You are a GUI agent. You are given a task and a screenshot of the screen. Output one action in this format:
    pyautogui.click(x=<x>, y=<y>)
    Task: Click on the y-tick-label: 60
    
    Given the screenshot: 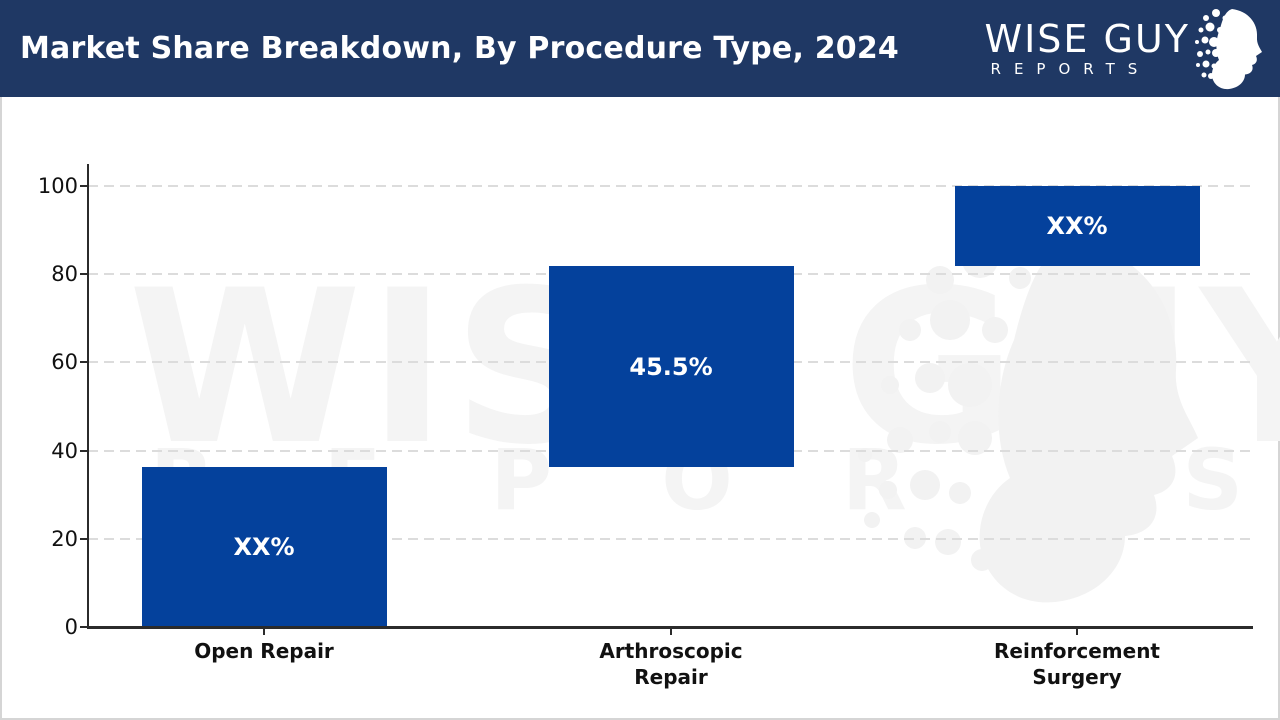 What is the action you would take?
    pyautogui.click(x=64, y=362)
    